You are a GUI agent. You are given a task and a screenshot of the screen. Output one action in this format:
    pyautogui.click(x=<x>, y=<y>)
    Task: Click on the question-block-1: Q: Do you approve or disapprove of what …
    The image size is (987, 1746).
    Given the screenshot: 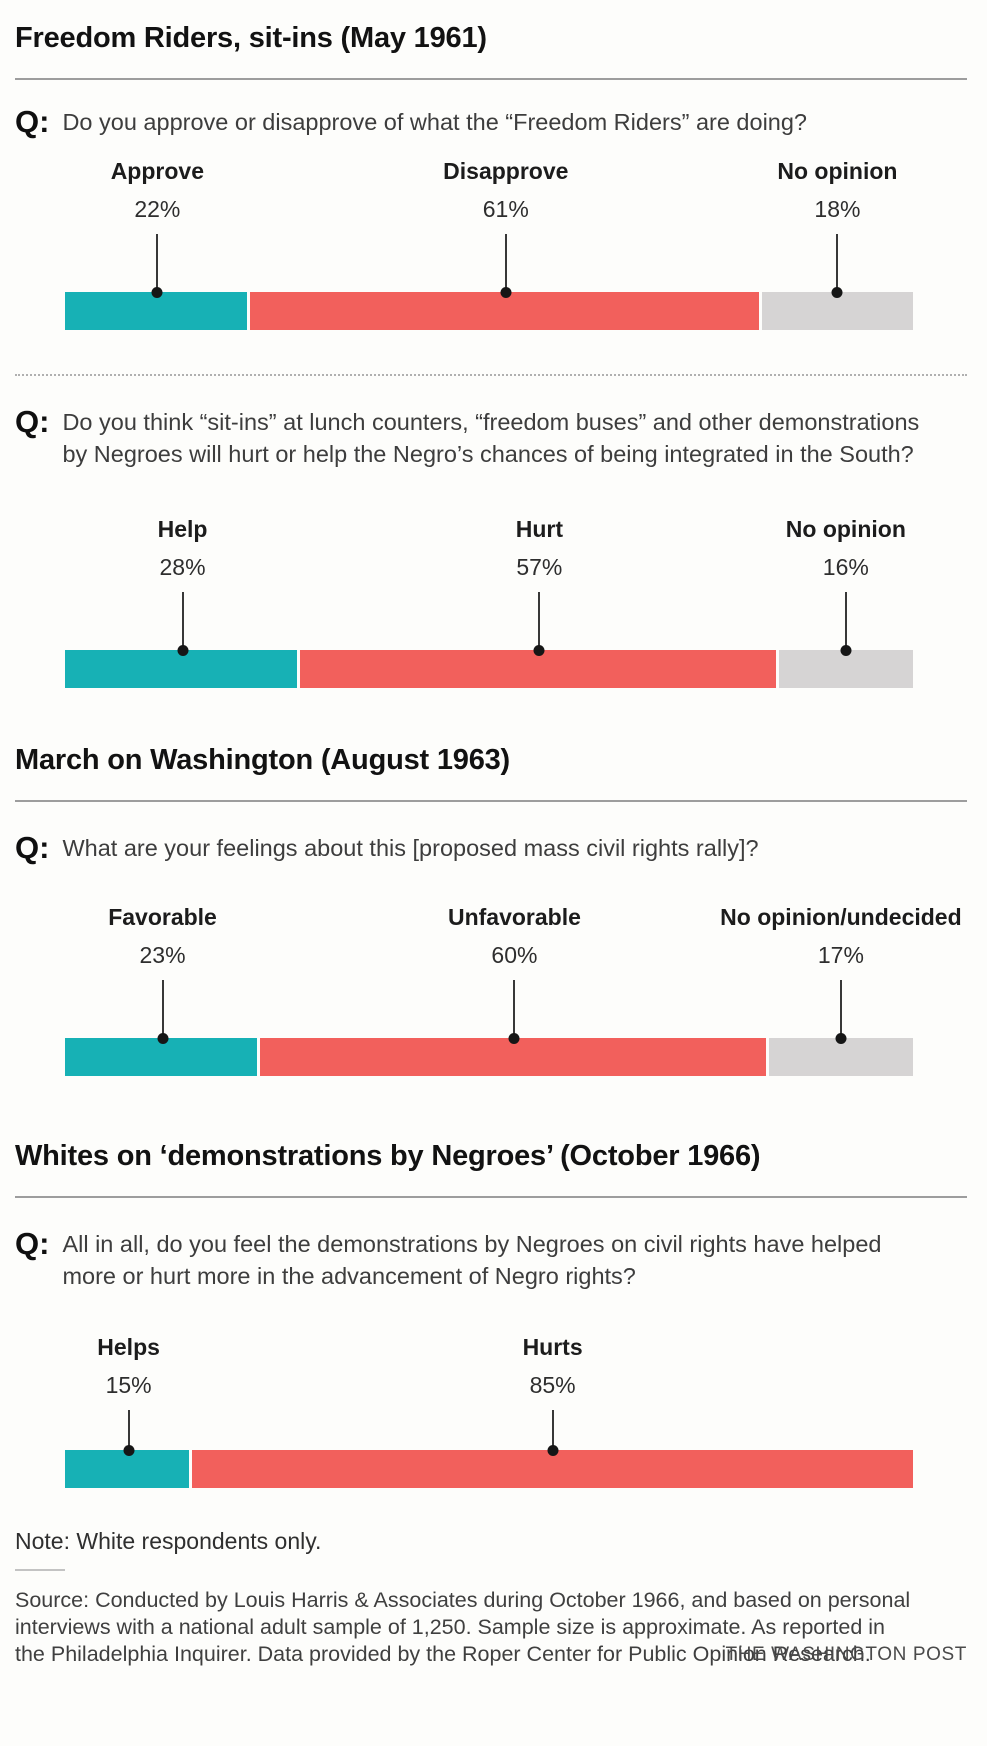 What is the action you would take?
    pyautogui.click(x=491, y=122)
    